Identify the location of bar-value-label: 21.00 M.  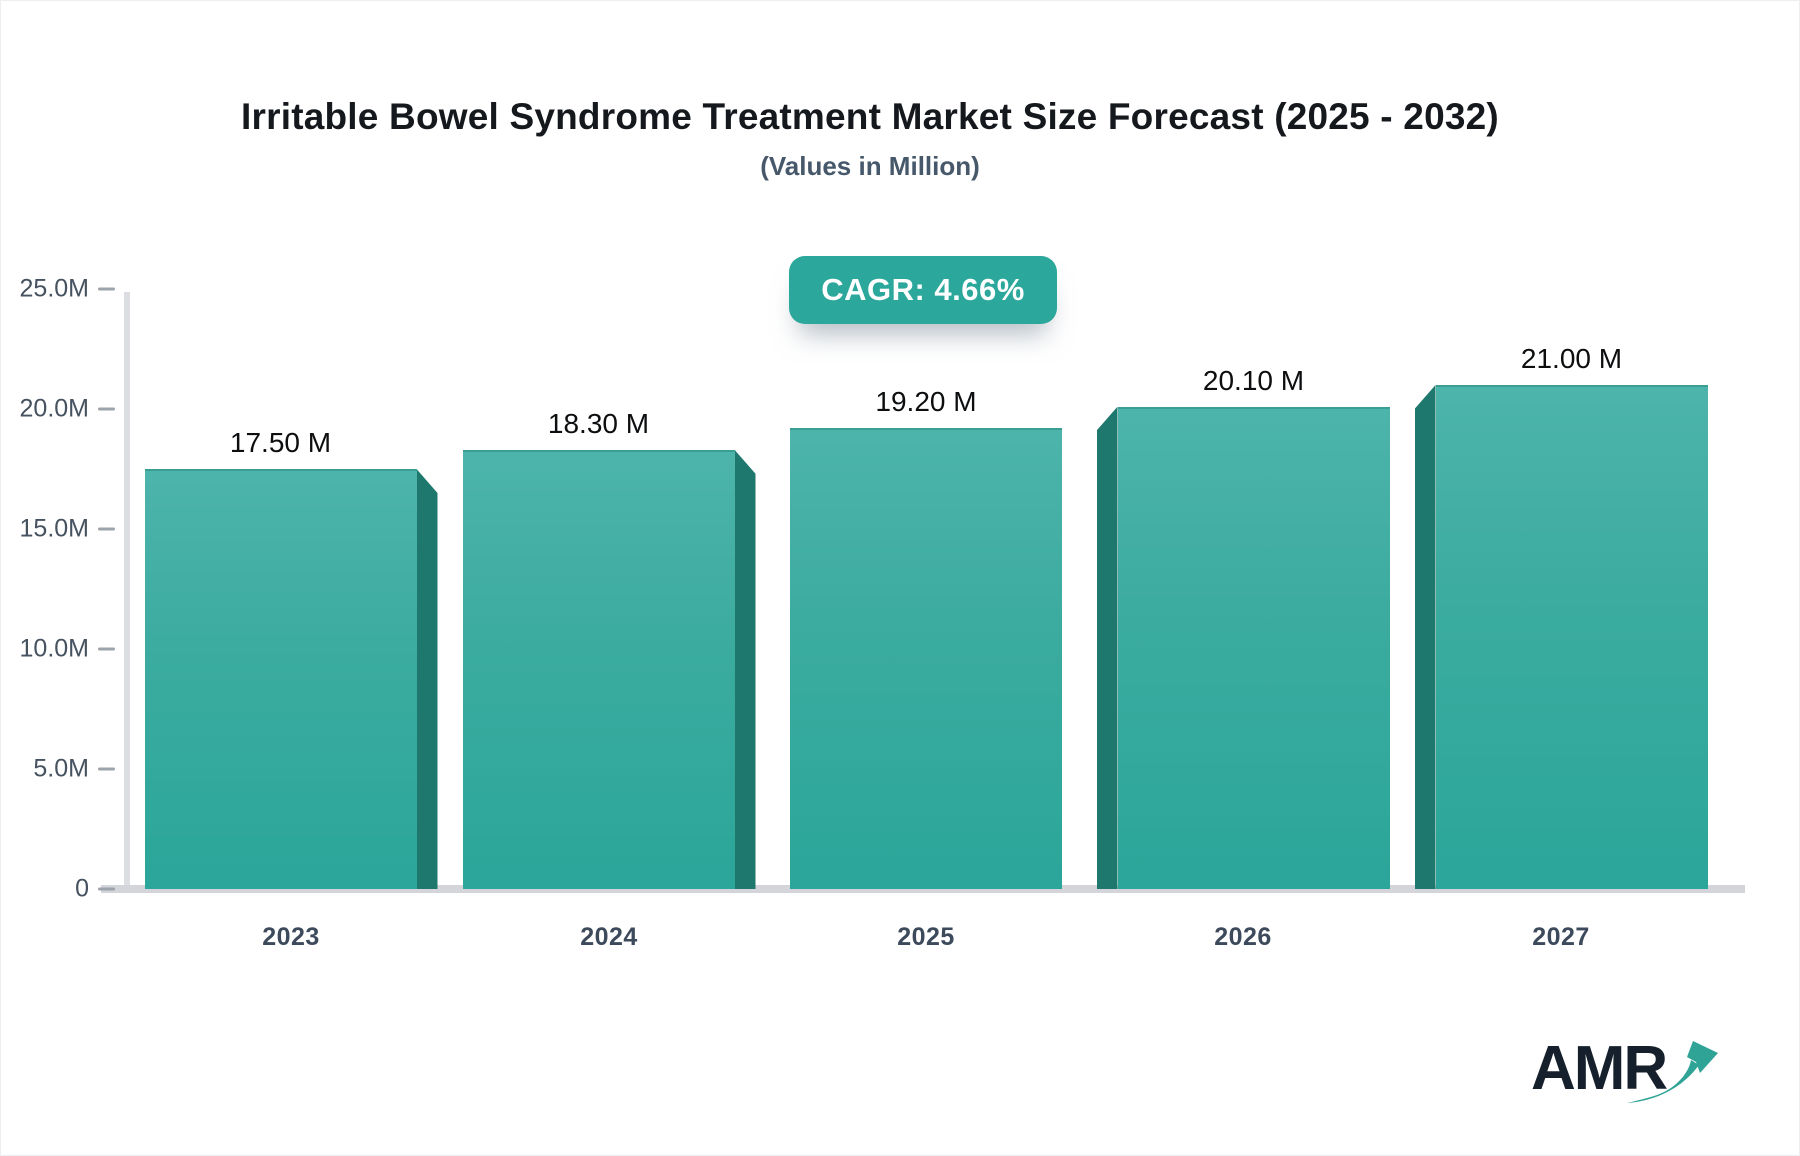
(1571, 358).